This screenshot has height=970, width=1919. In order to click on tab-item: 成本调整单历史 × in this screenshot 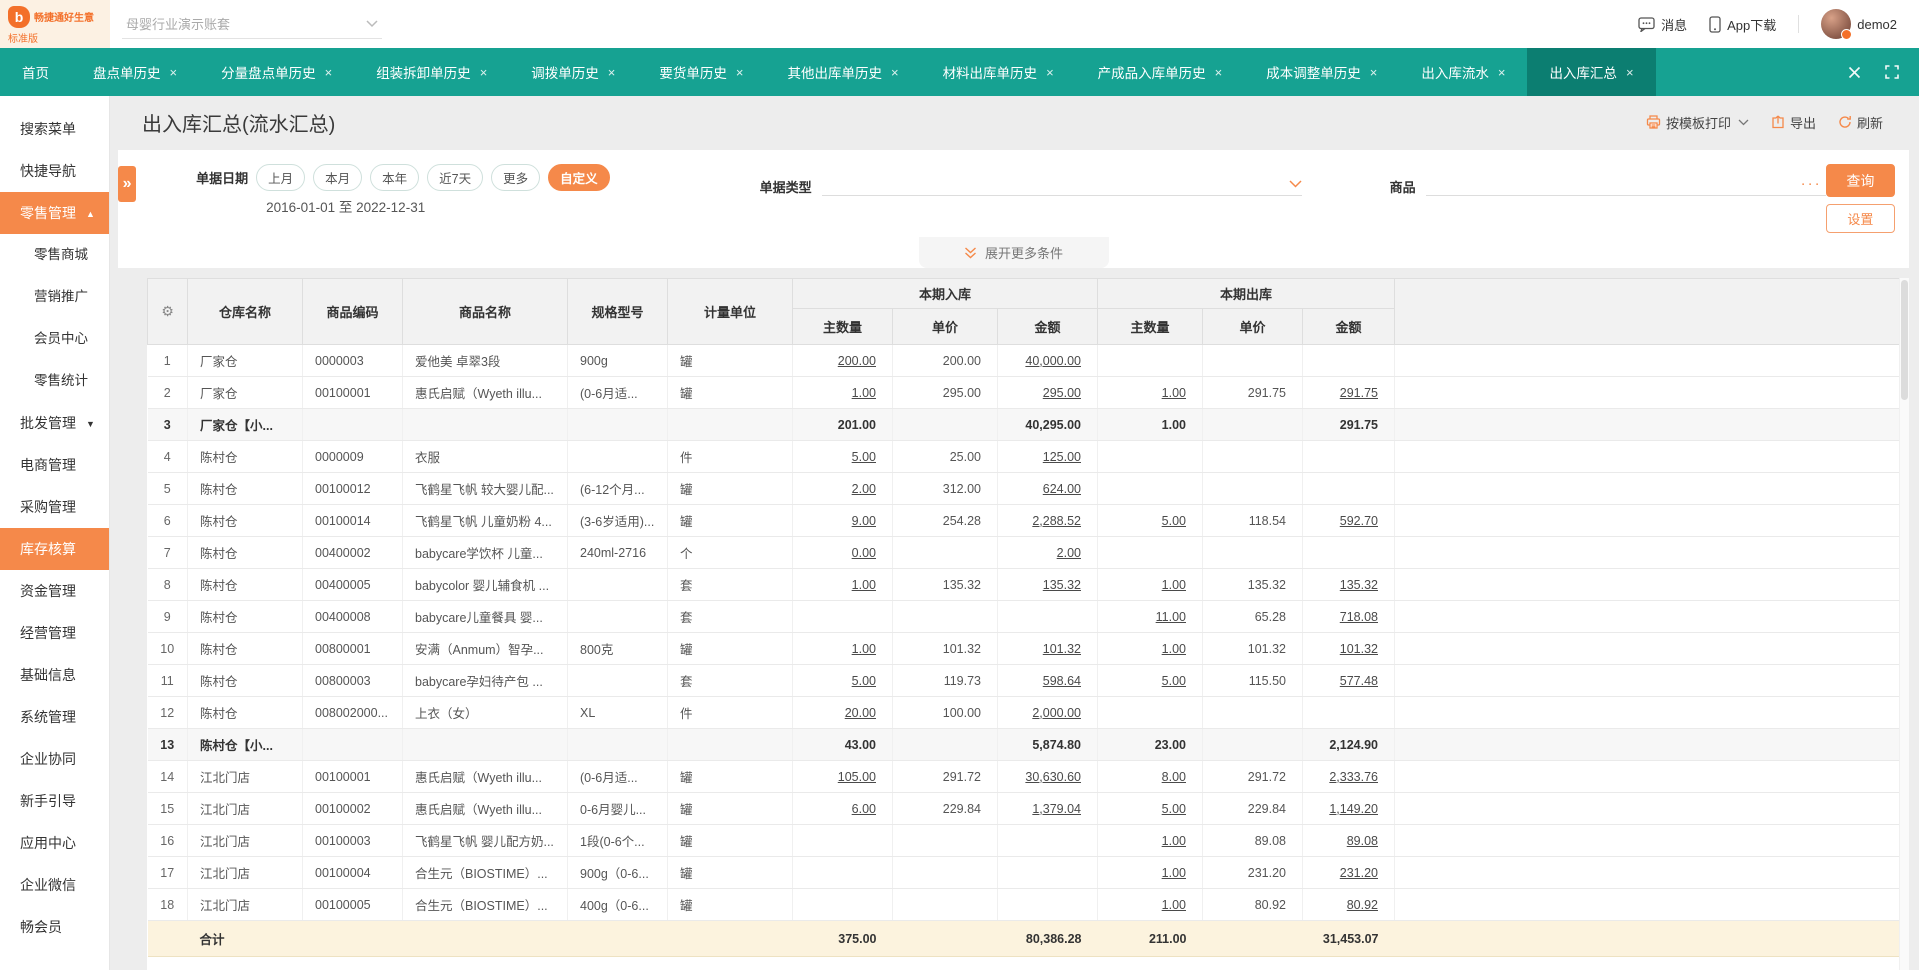, I will do `click(1321, 72)`.